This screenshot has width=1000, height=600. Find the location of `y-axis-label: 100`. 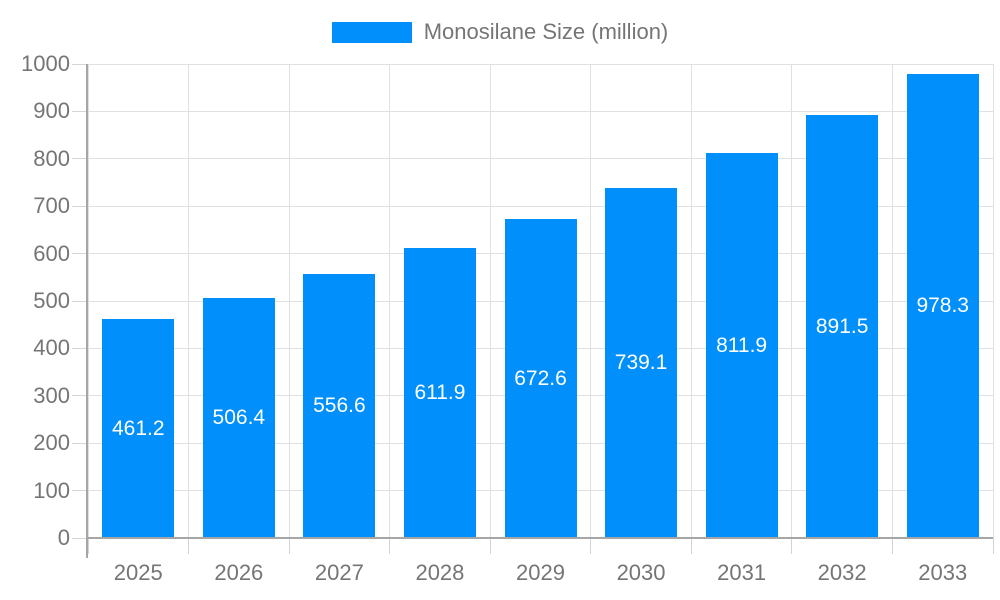

y-axis-label: 100 is located at coordinates (51, 490).